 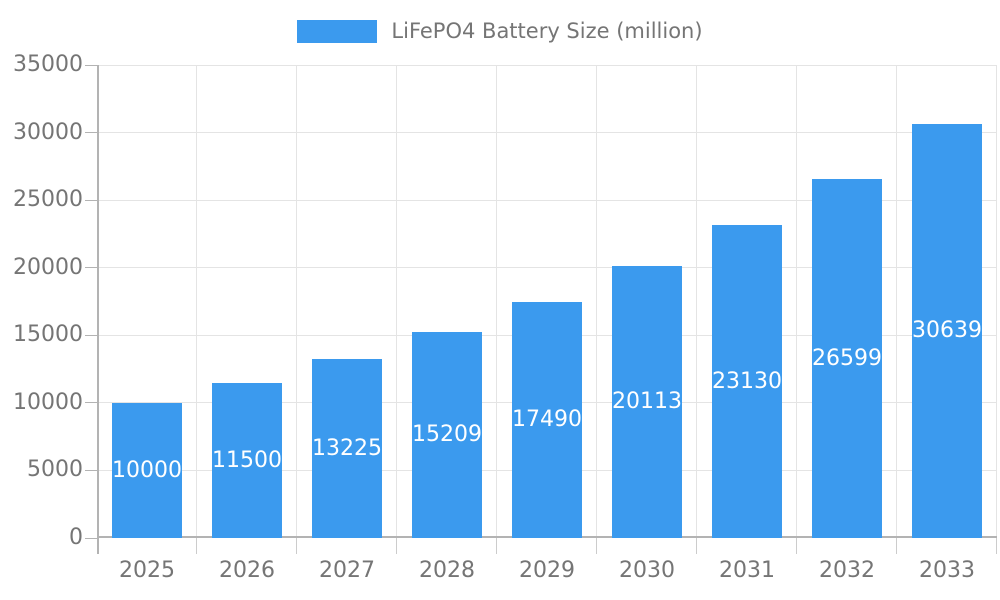 What do you see at coordinates (98, 309) in the screenshot?
I see `y-axis-line` at bounding box center [98, 309].